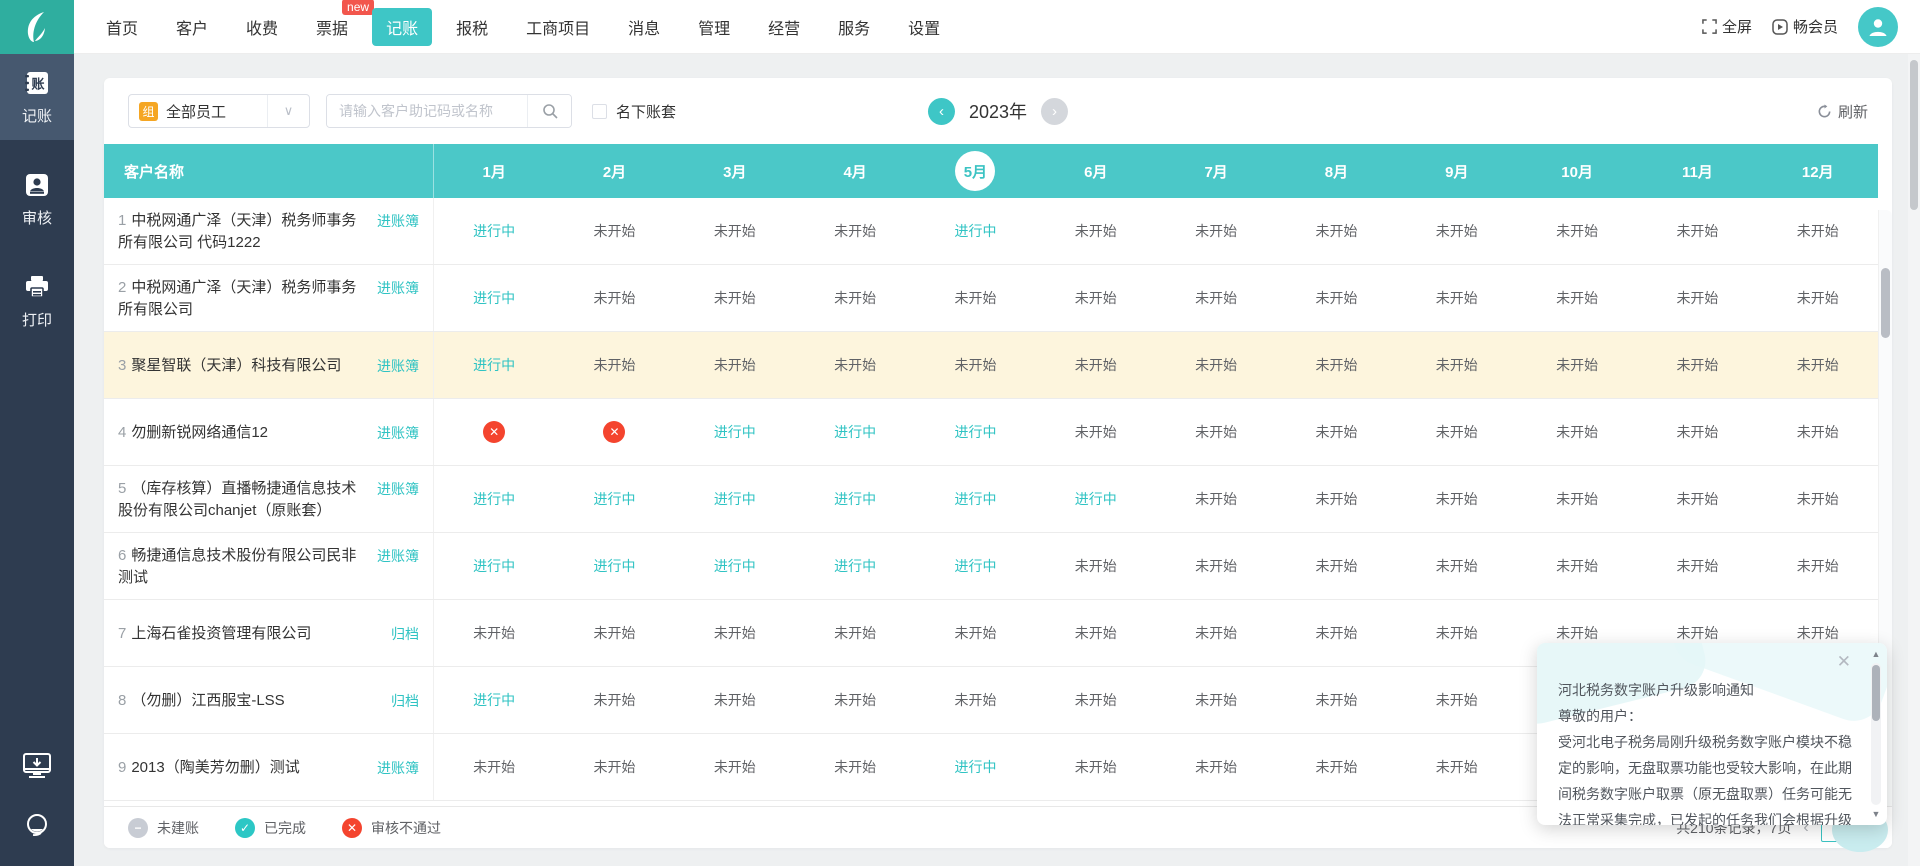 Image resolution: width=1920 pixels, height=866 pixels. Describe the element at coordinates (237, 499) in the screenshot. I see `customer-name: （库存核算）直播畅捷通信息技术股份有限公司chanjet（原账套）` at that location.